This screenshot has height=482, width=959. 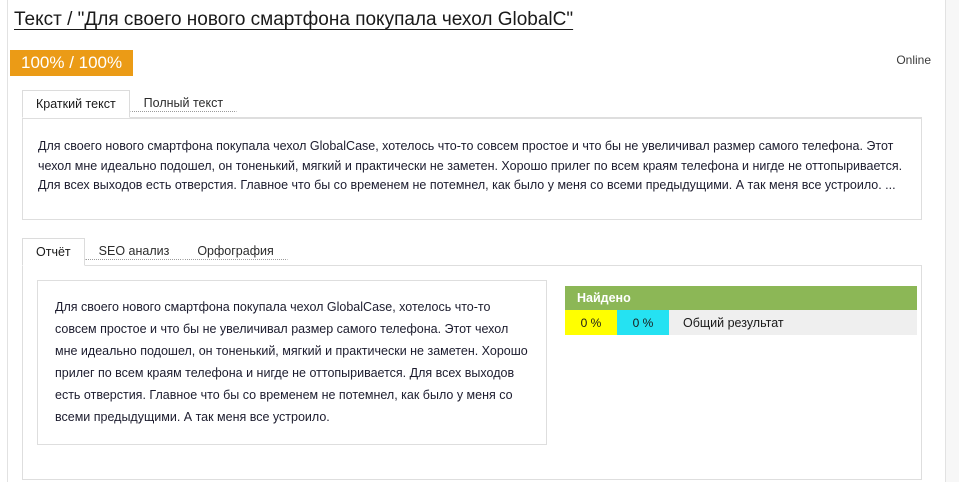 What do you see at coordinates (913, 60) in the screenshot?
I see `online-status-label: Online` at bounding box center [913, 60].